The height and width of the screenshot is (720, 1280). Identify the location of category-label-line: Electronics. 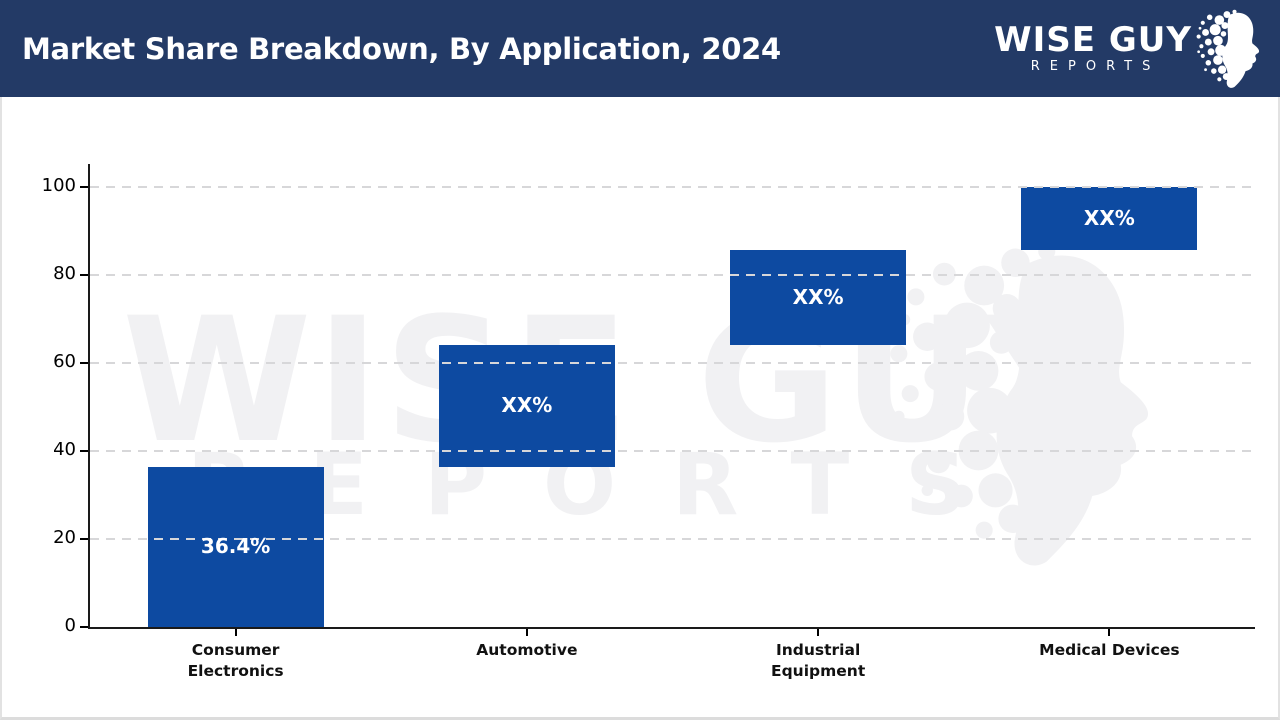
(235, 671).